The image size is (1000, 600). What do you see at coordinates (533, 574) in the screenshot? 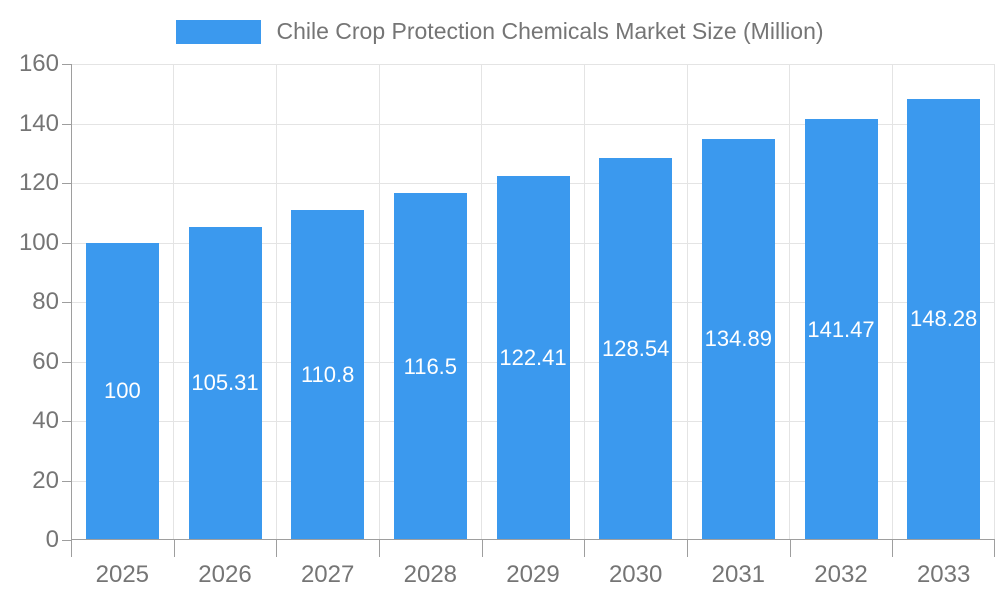
I see `x-axis-tick-label: 2029` at bounding box center [533, 574].